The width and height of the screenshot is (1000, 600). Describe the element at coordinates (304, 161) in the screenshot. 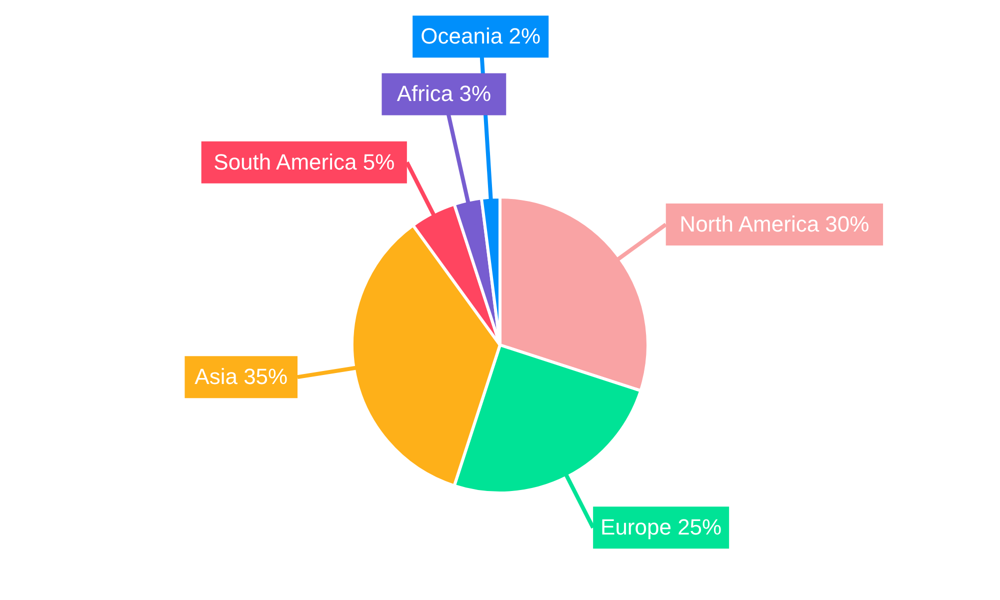

I see `slice-label: South America 5%` at that location.